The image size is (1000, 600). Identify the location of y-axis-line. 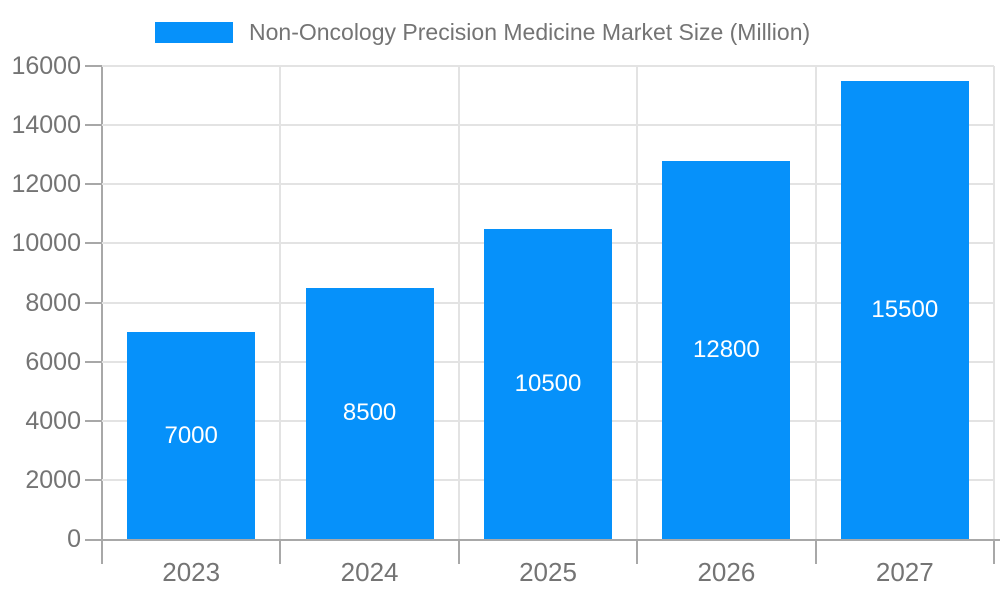
(102, 303).